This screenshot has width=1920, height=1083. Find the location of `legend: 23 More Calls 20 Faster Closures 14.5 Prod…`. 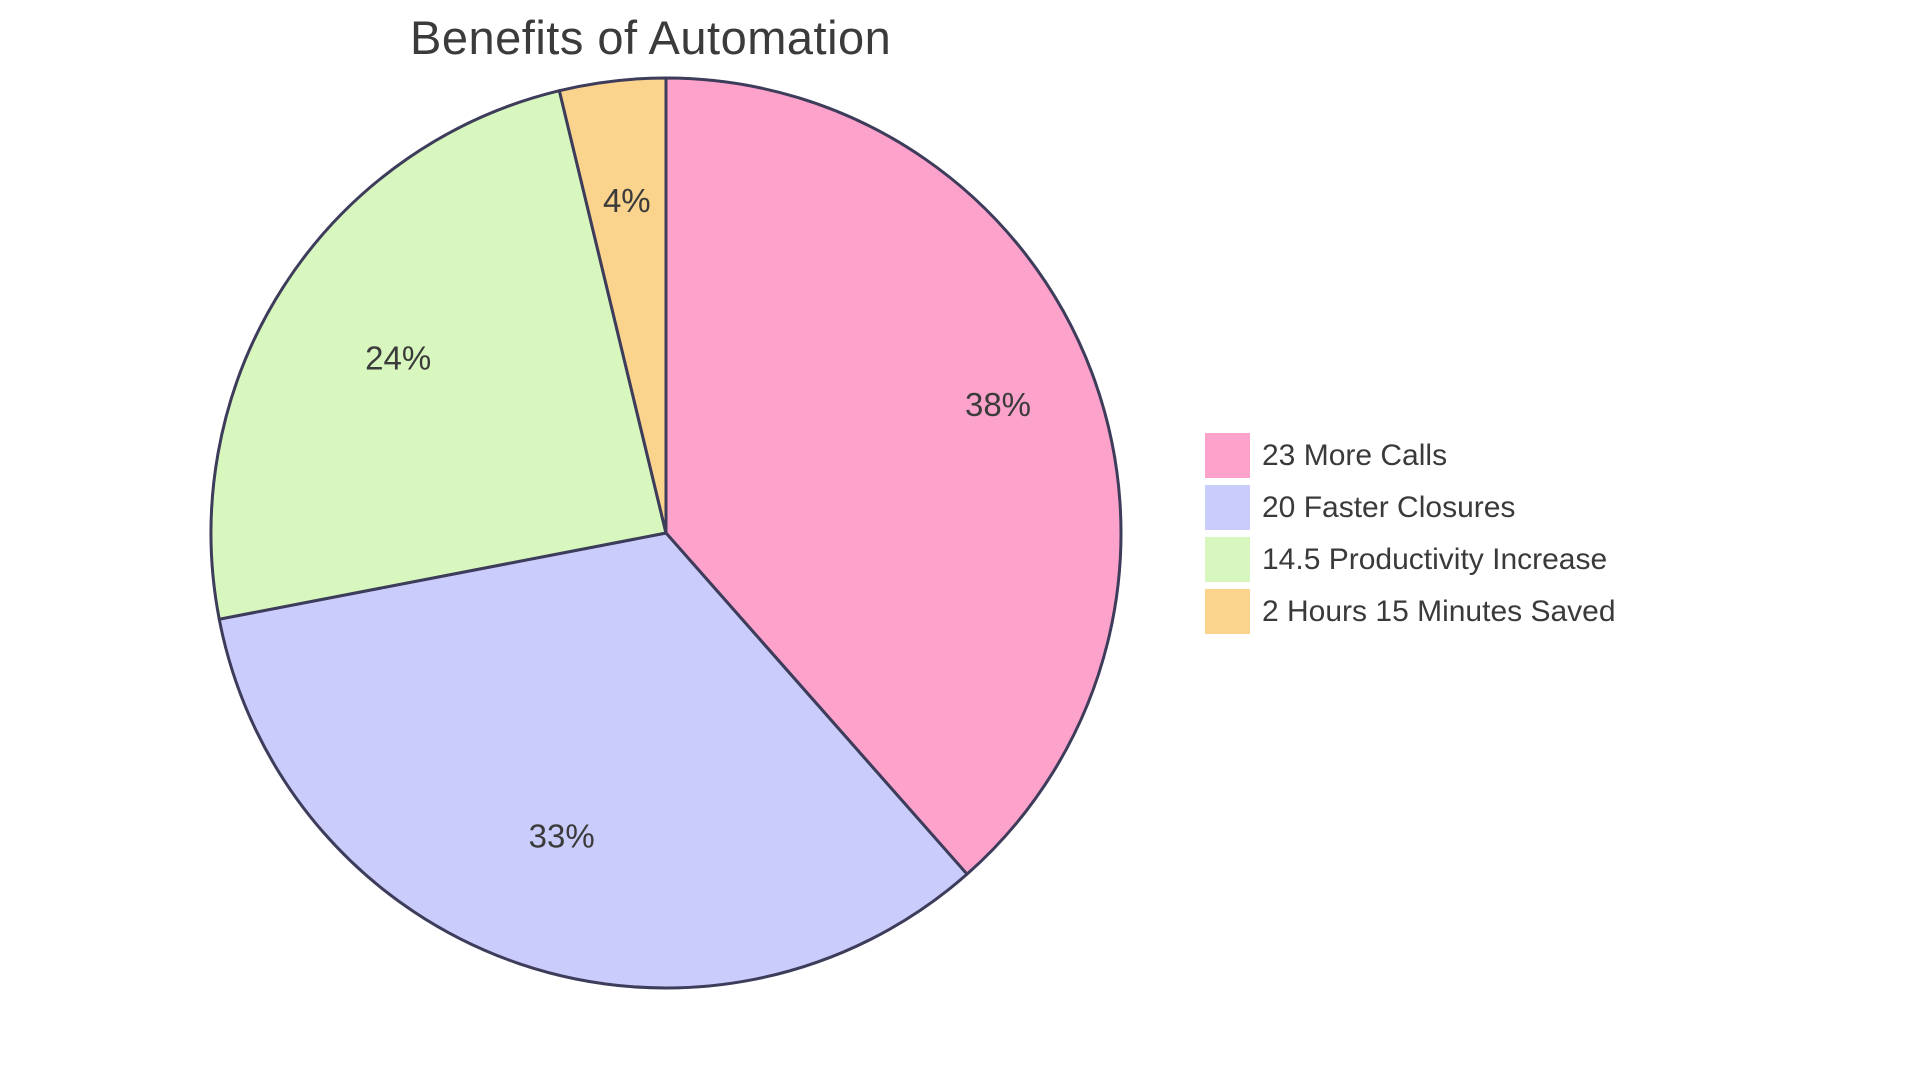

legend: 23 More Calls 20 Faster Closures 14.5 Prod… is located at coordinates (1410, 533).